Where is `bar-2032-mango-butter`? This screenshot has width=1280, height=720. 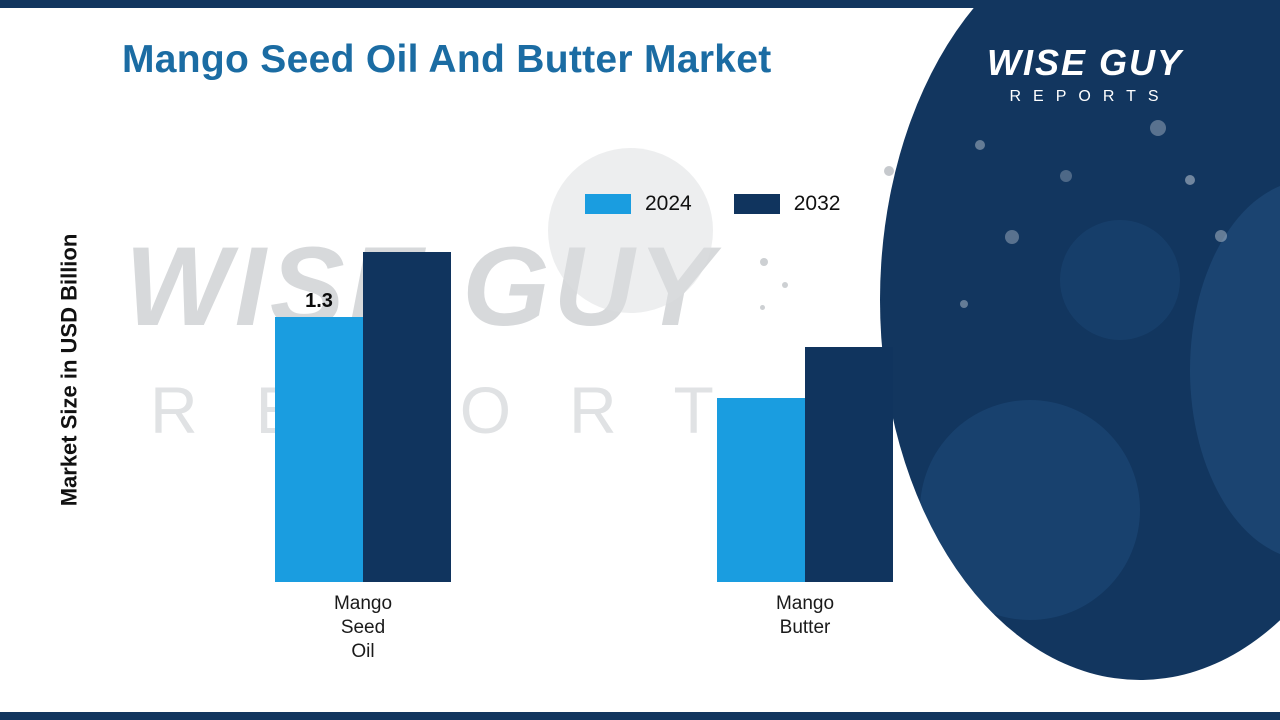
bar-2032-mango-butter is located at coordinates (849, 464).